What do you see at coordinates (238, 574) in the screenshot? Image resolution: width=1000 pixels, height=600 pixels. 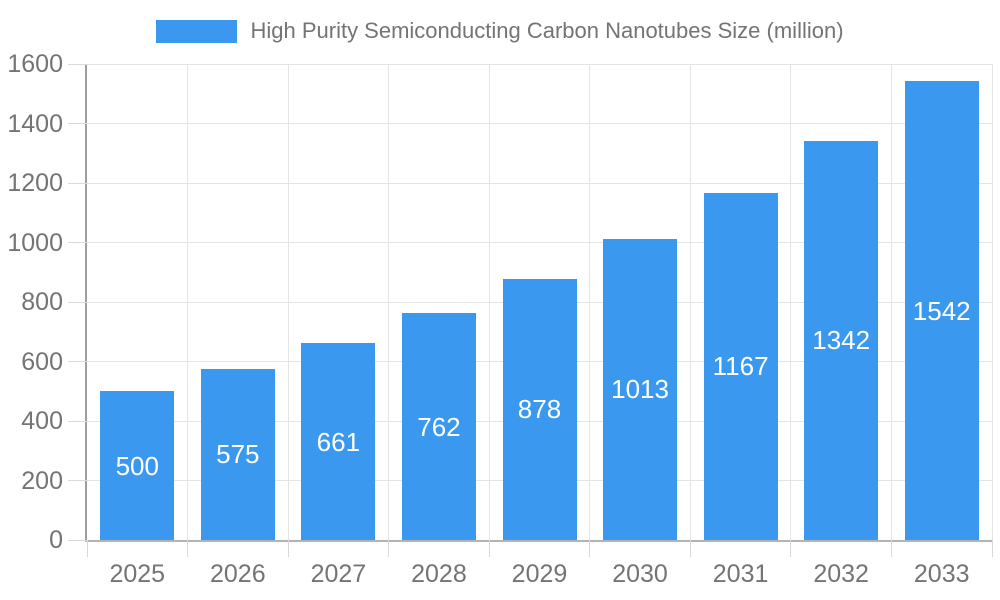 I see `x-tick-label: 2026` at bounding box center [238, 574].